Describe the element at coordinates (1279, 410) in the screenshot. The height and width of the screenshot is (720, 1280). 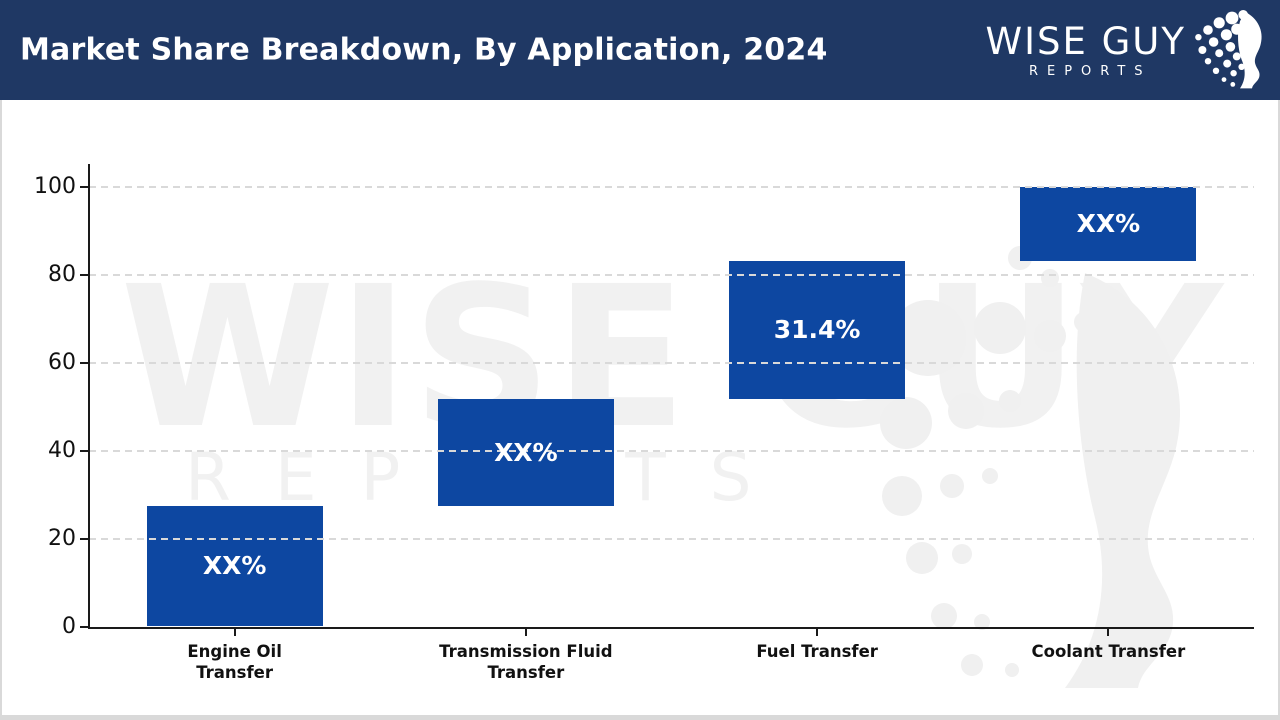
I see `window-border-right` at that location.